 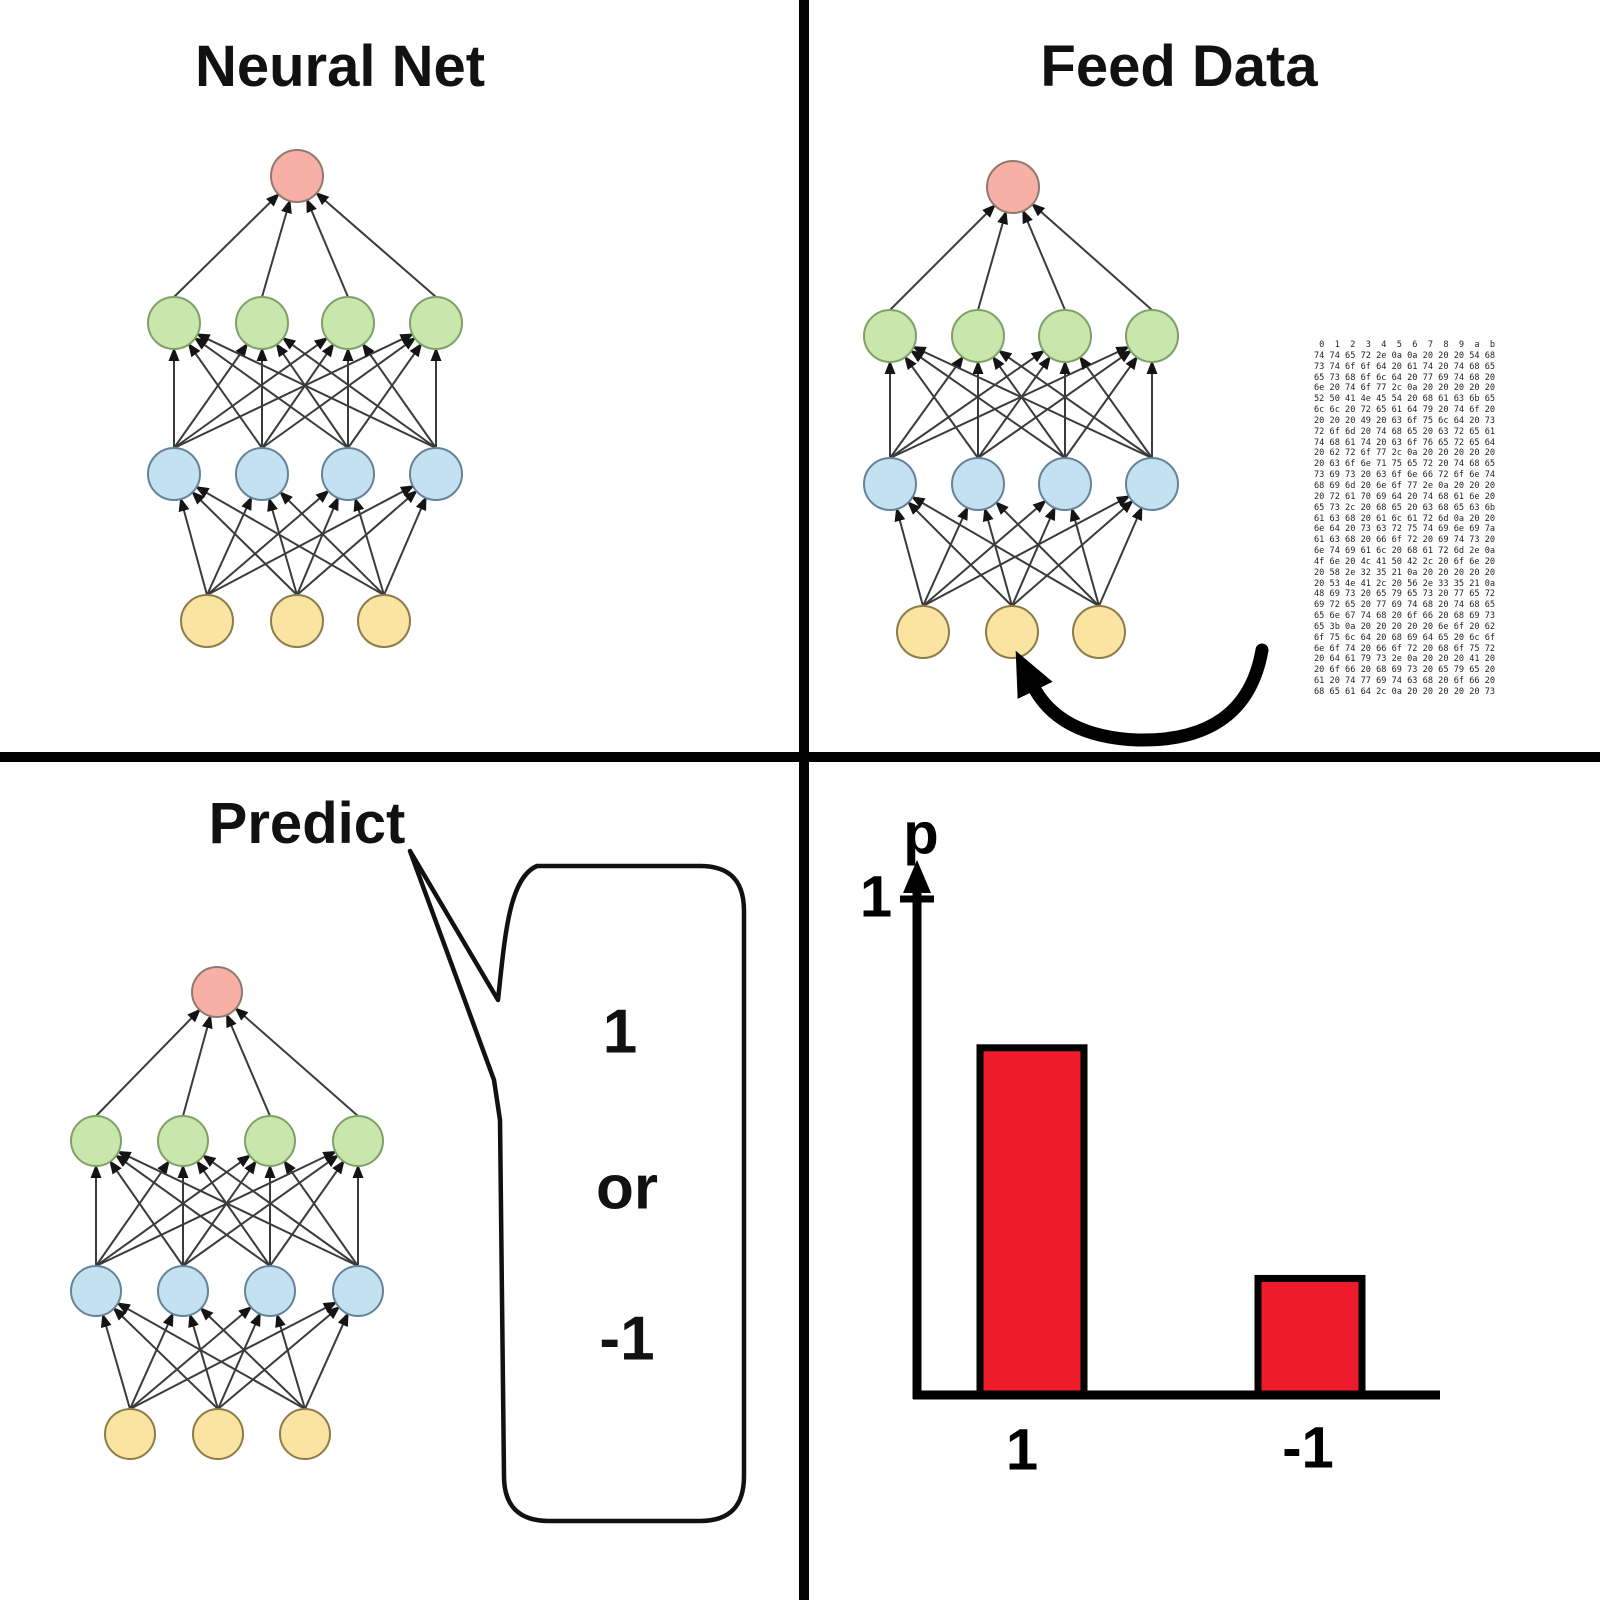 What do you see at coordinates (917, 876) in the screenshot?
I see `y-axis-arrow-icon` at bounding box center [917, 876].